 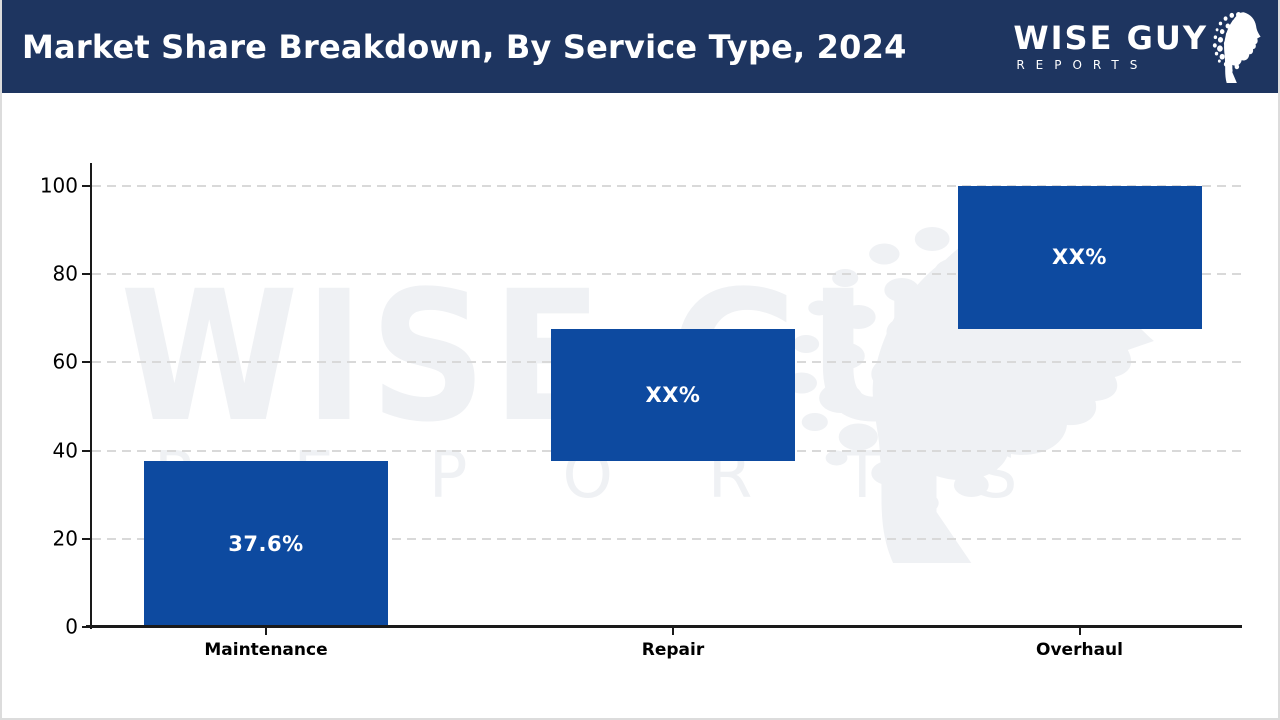 What do you see at coordinates (1110, 37) in the screenshot?
I see `logo-wise-guy-text: WISE GUY` at bounding box center [1110, 37].